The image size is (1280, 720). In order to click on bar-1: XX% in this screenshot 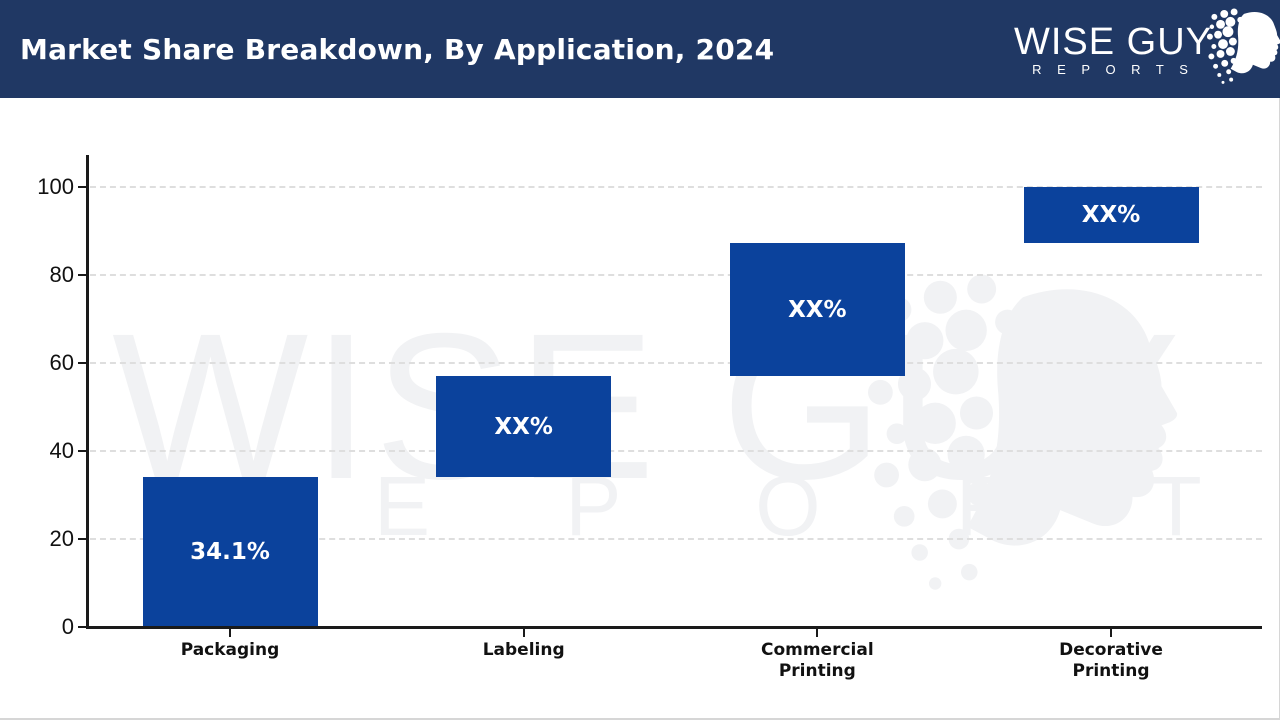, I will do `click(524, 426)`.